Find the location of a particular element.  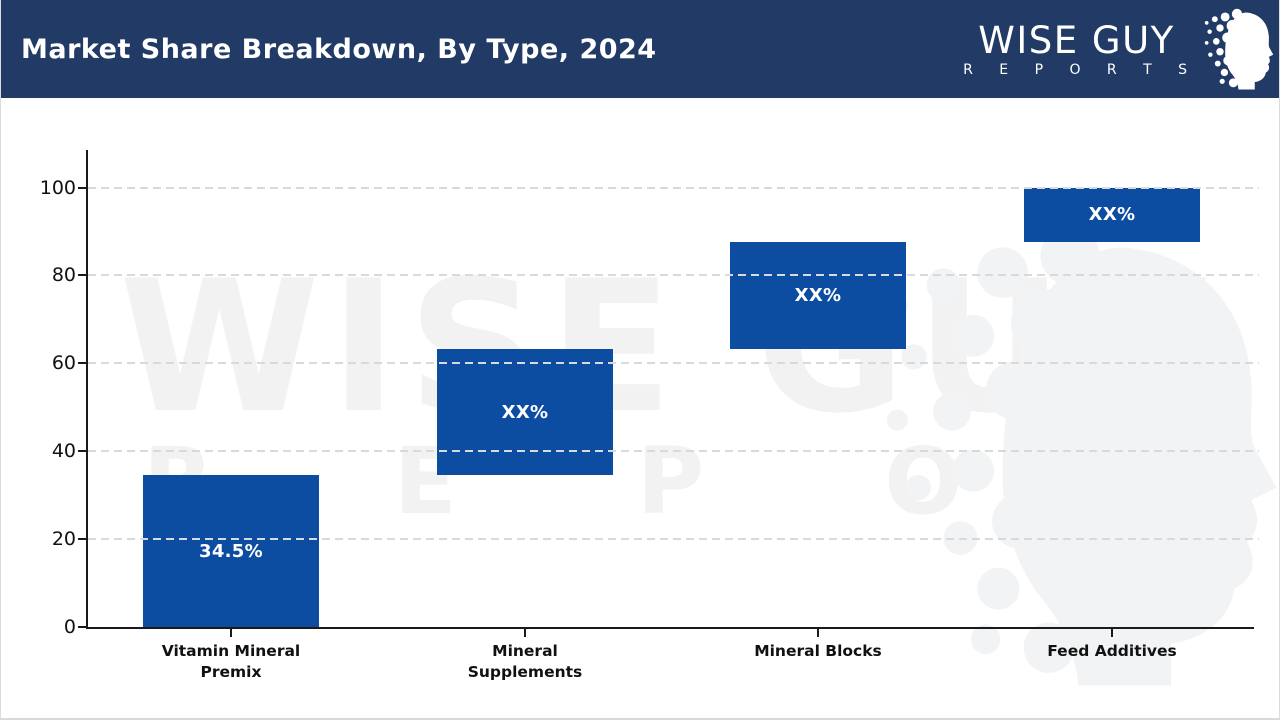

y-tick-label-40: 40 is located at coordinates (63, 451).